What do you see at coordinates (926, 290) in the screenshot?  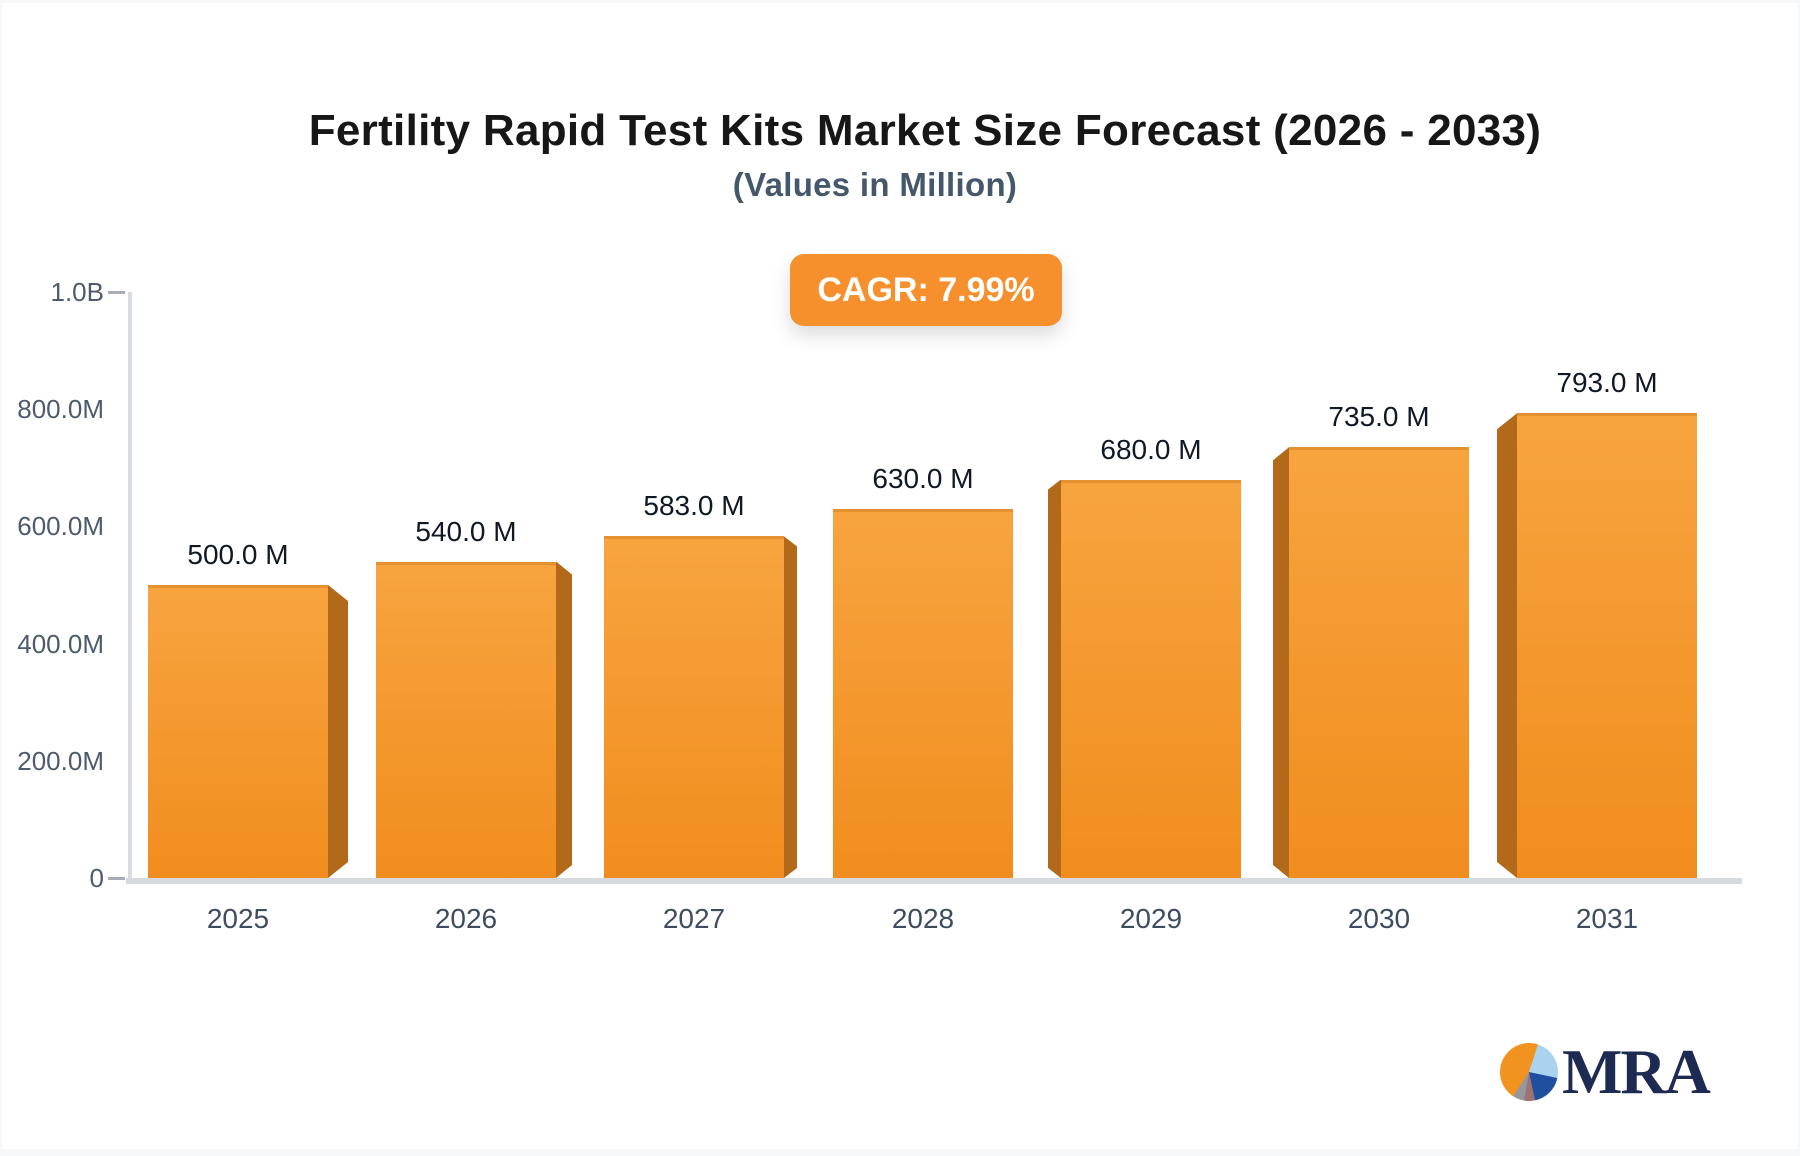 I see `cagr-badge: CAGR: 7.99%` at bounding box center [926, 290].